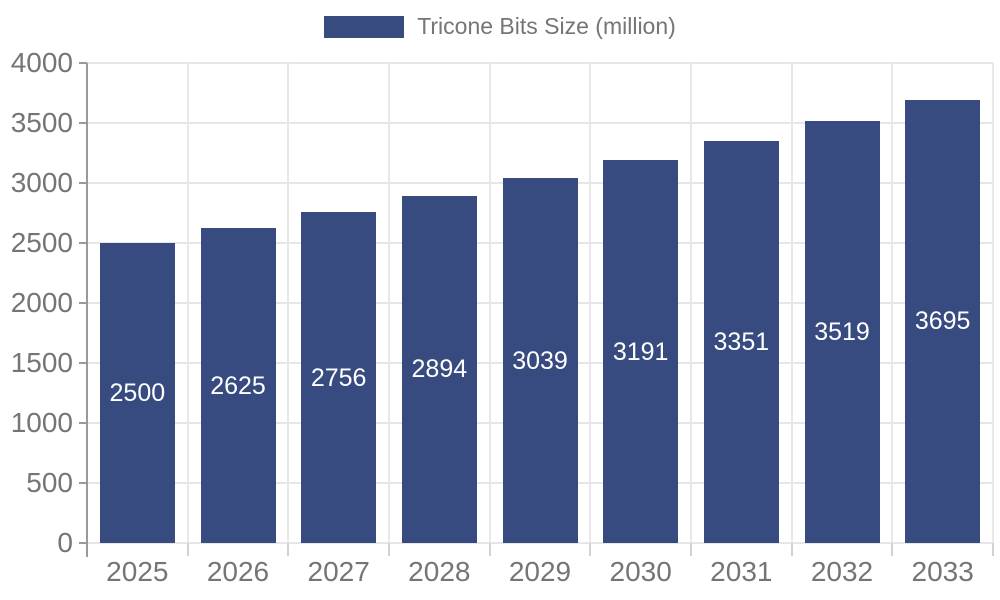  What do you see at coordinates (439, 571) in the screenshot?
I see `x-axis-label: 2028` at bounding box center [439, 571].